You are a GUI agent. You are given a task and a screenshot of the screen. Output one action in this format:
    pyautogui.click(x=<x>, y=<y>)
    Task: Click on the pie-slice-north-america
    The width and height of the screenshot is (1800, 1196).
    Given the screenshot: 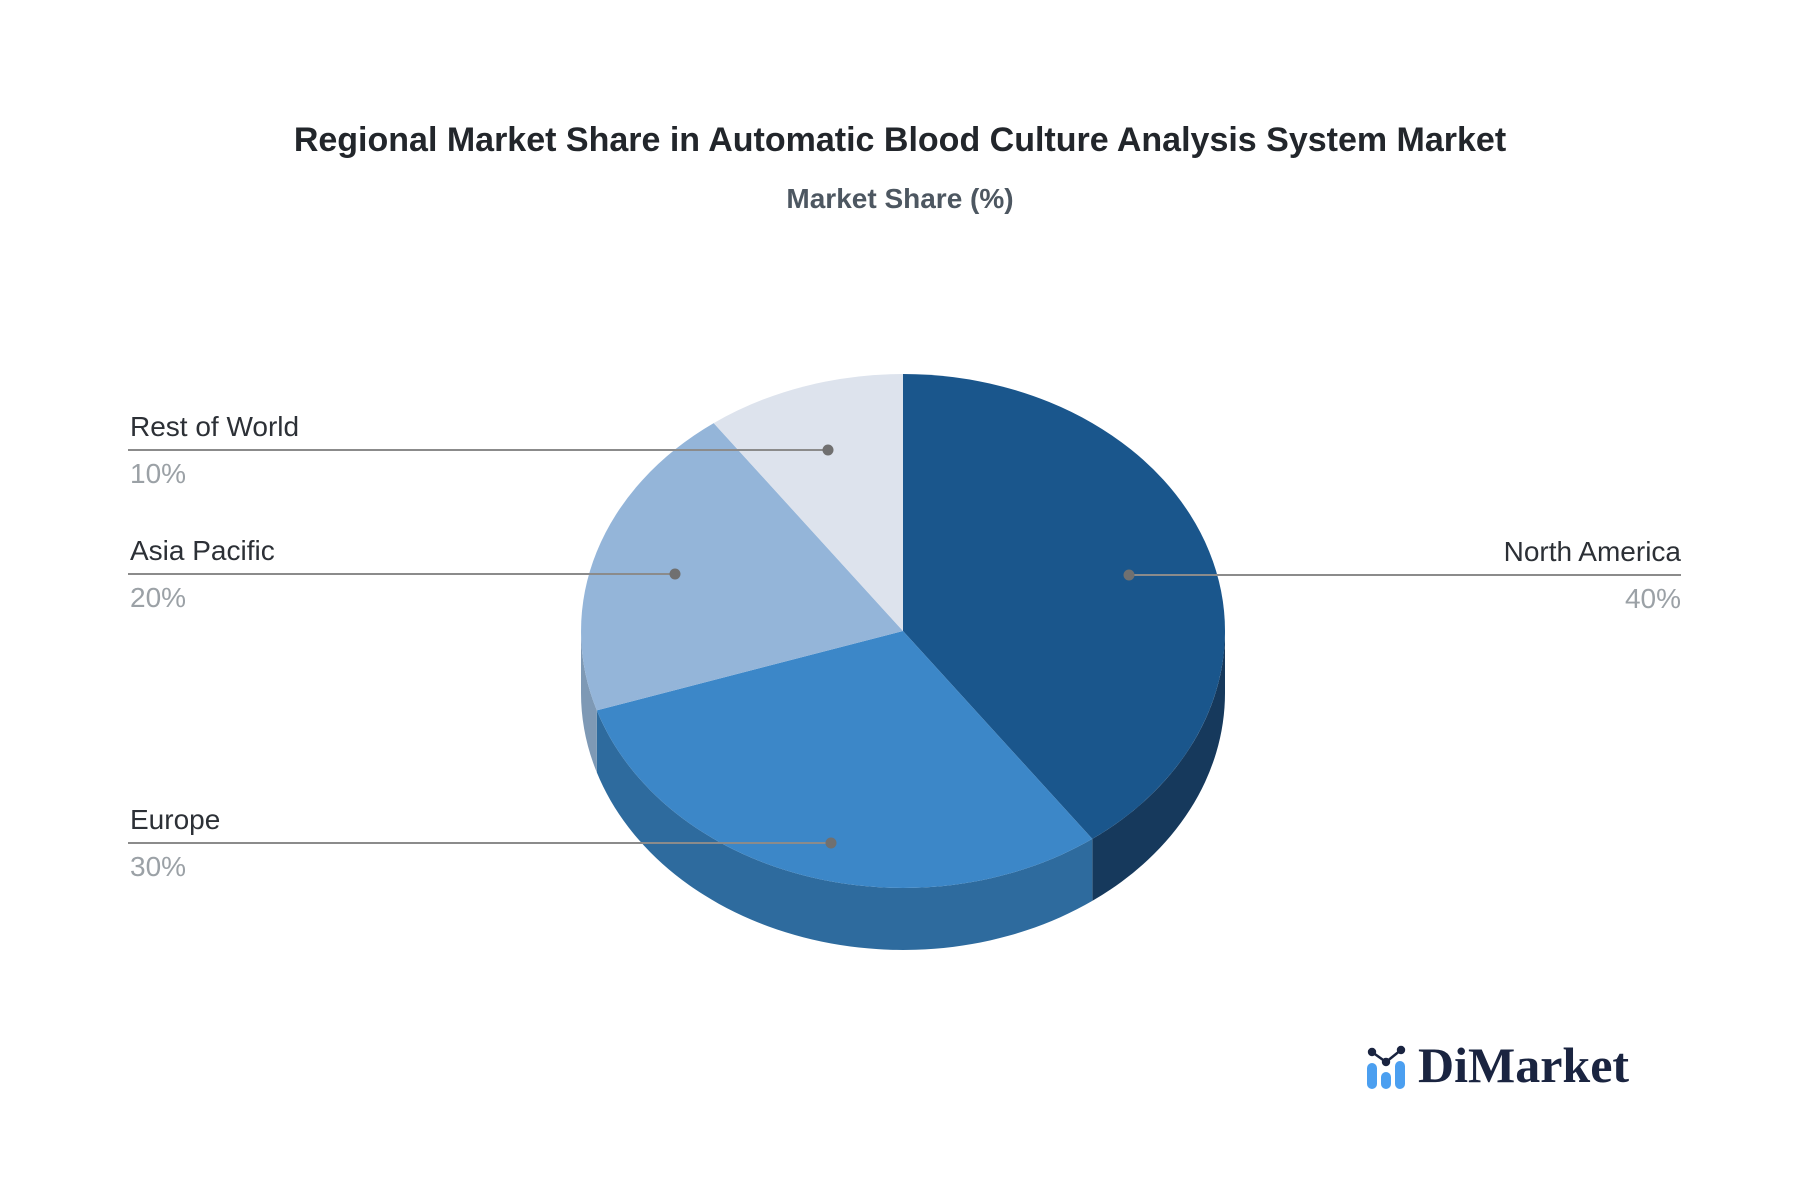 What is the action you would take?
    pyautogui.click(x=1064, y=606)
    